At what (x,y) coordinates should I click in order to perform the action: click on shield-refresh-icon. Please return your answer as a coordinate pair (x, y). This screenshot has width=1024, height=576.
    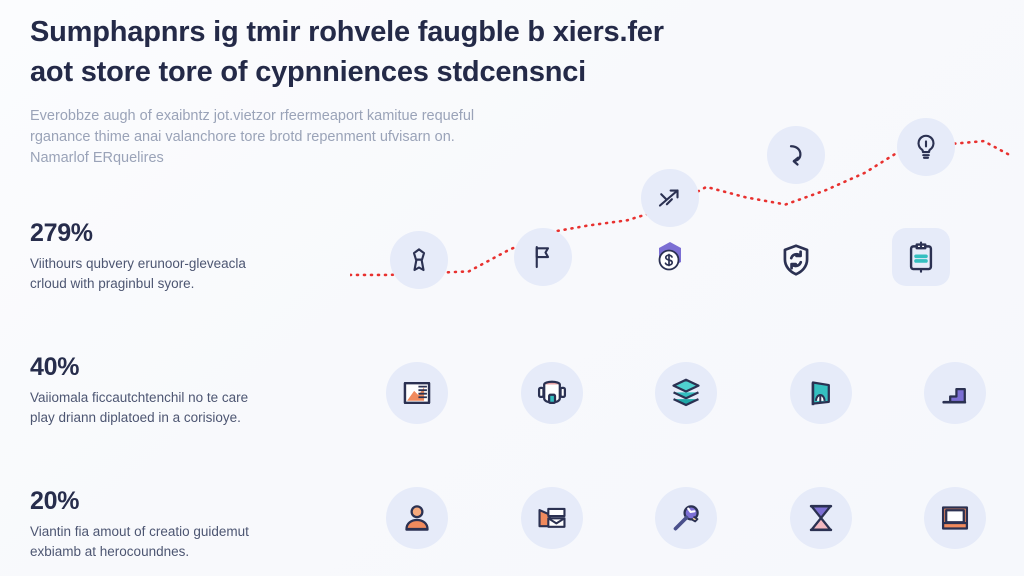
    Looking at the image, I should click on (796, 260).